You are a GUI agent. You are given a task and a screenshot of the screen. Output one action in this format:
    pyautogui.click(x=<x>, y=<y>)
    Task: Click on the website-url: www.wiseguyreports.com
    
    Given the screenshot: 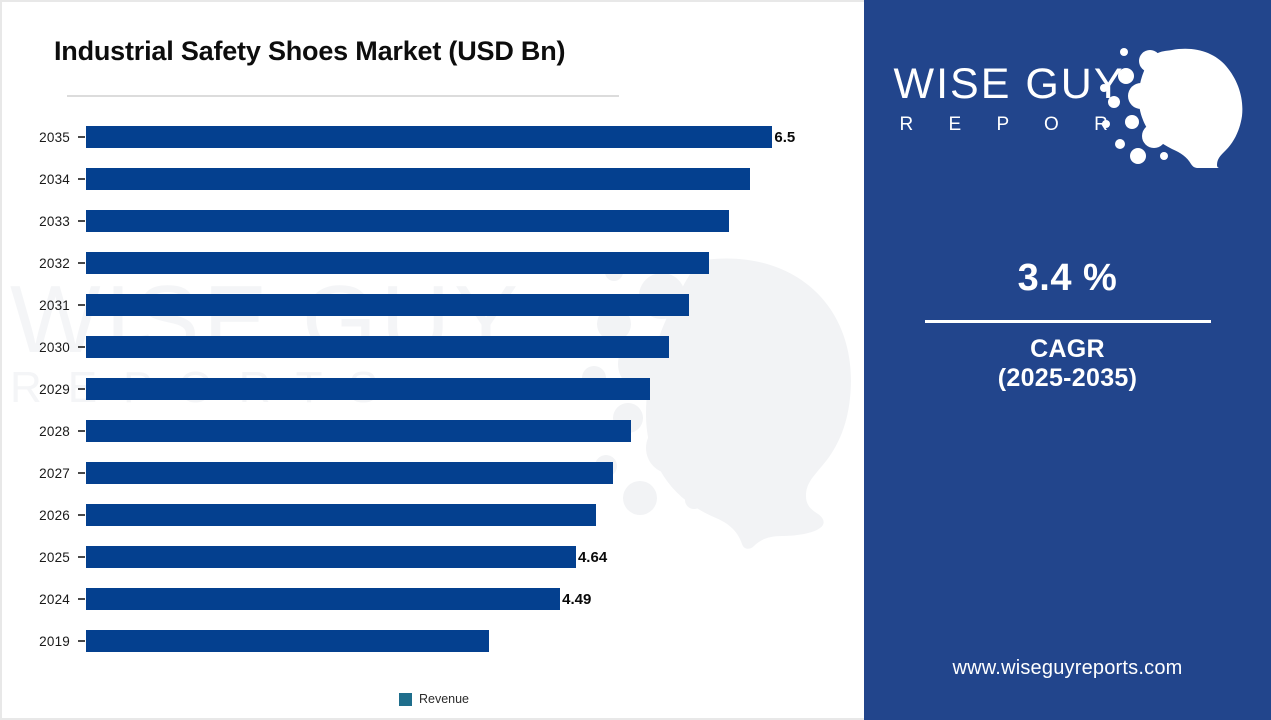 What is the action you would take?
    pyautogui.click(x=1067, y=668)
    